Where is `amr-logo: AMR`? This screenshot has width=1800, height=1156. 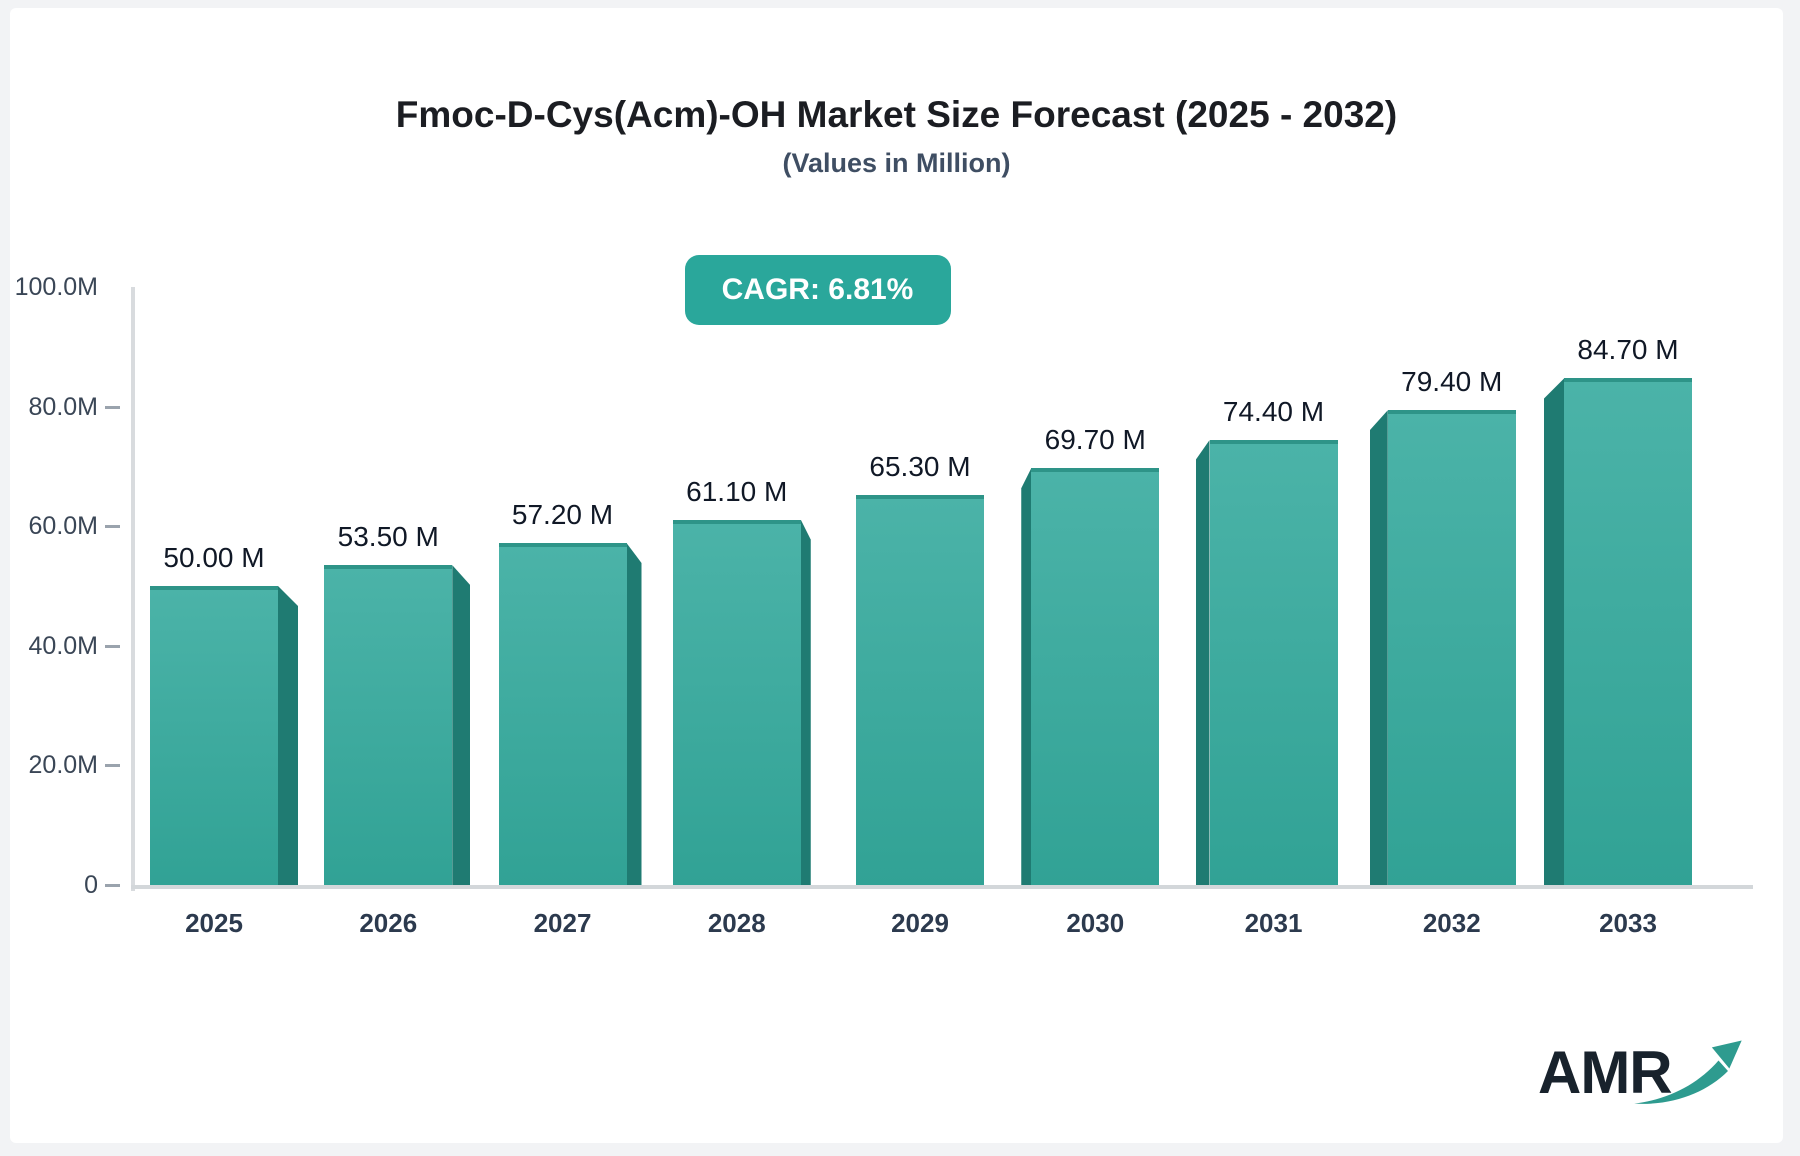 amr-logo: AMR is located at coordinates (1648, 1078).